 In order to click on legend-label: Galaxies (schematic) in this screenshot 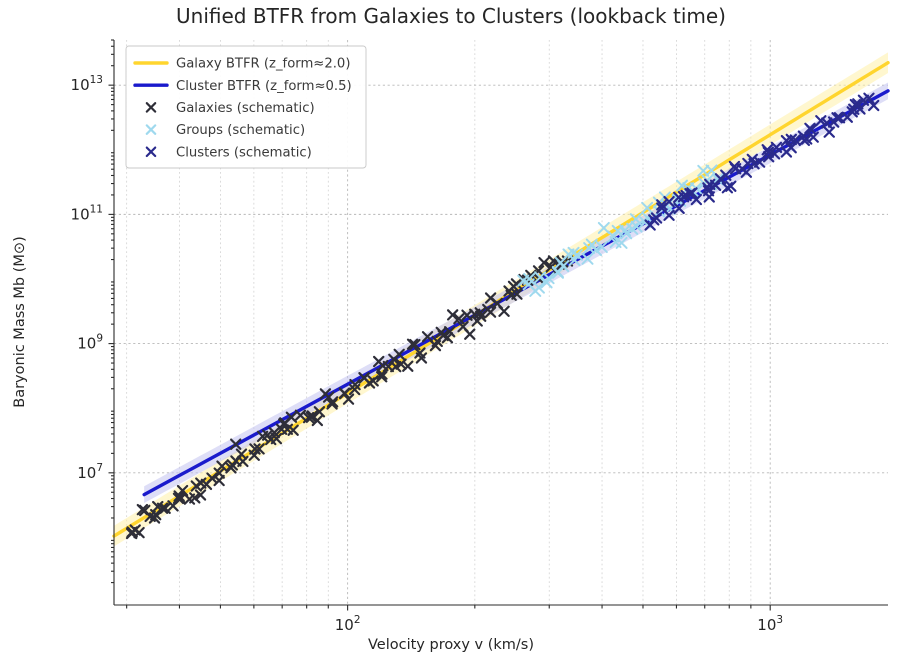, I will do `click(245, 108)`.